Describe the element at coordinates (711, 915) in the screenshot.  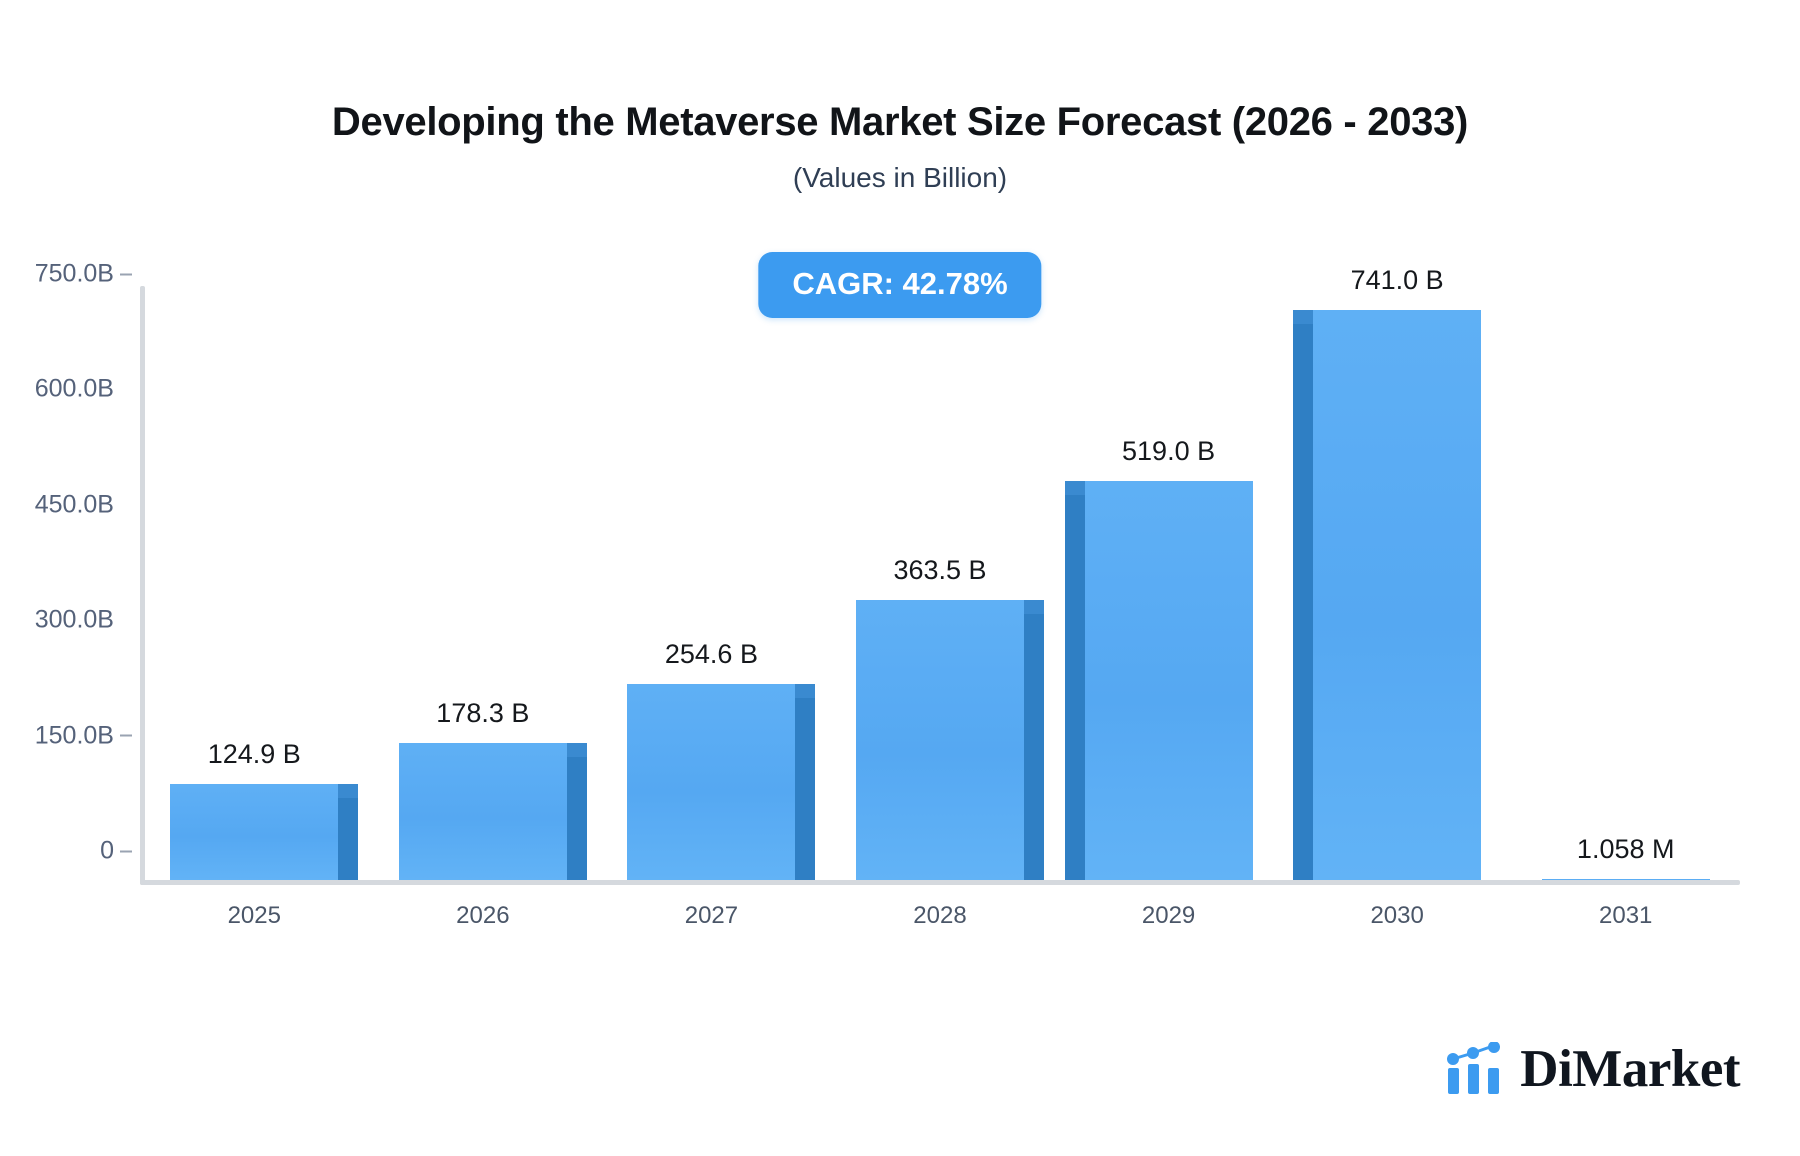
I see `x-axis-tick-label: 2027` at that location.